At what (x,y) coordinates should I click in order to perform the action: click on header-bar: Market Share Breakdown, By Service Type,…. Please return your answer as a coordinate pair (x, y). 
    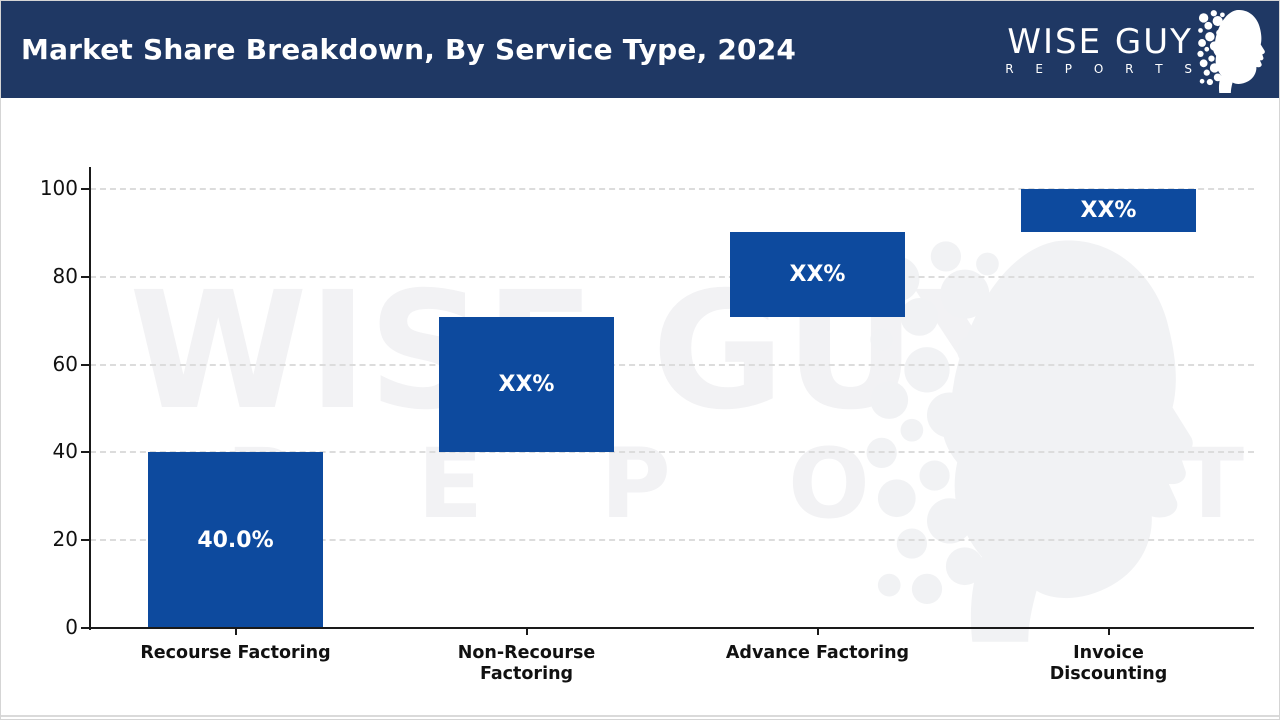
    Looking at the image, I should click on (640, 49).